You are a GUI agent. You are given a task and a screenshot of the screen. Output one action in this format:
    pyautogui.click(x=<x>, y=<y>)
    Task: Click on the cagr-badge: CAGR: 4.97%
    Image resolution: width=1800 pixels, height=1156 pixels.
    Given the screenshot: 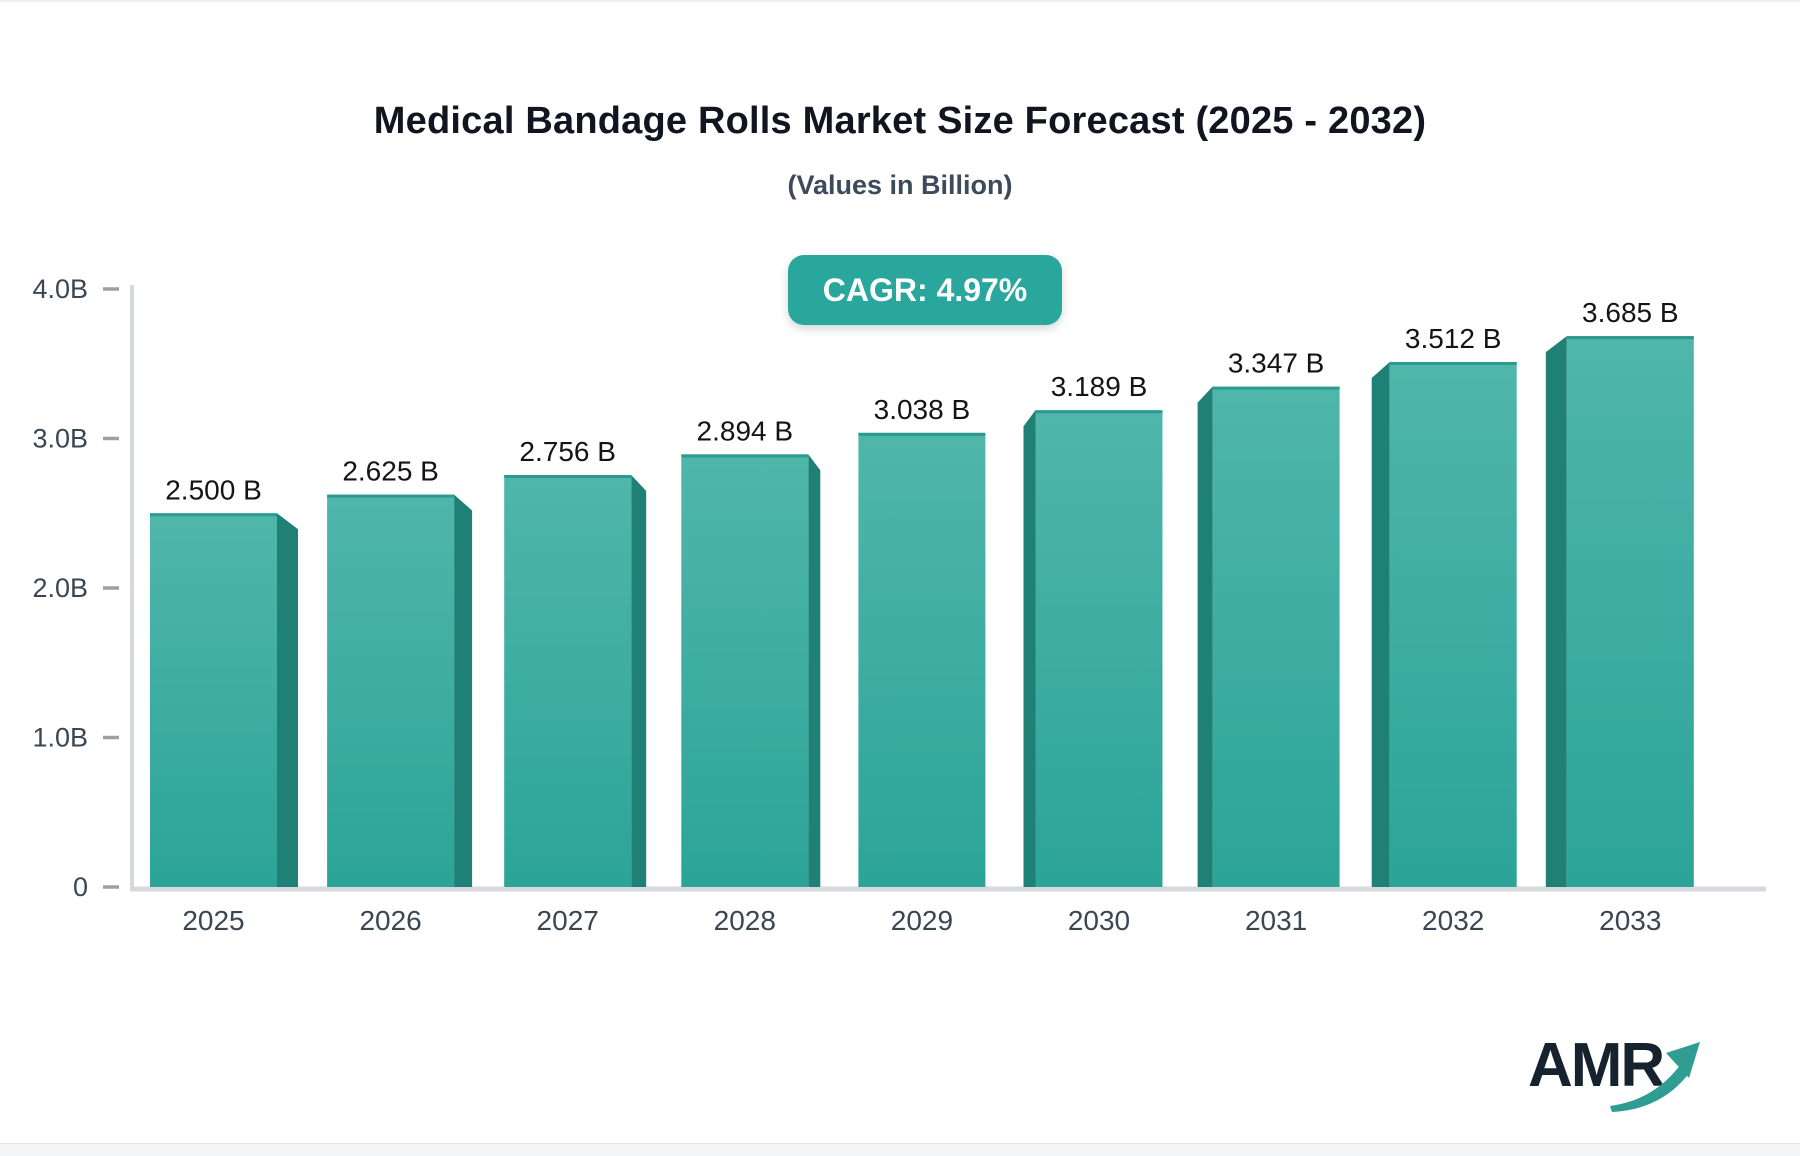 What is the action you would take?
    pyautogui.click(x=925, y=290)
    